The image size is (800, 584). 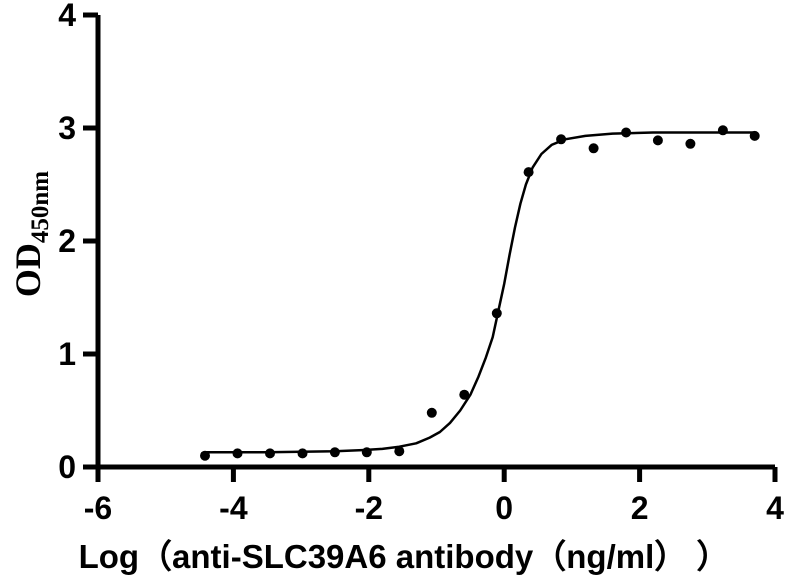 I want to click on y-tick-label: 2, so click(x=67, y=241).